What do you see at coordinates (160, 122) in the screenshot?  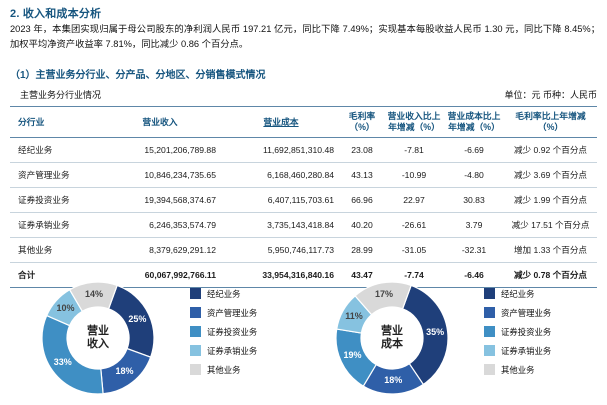 I see `col-header-revenue: 营业收入` at bounding box center [160, 122].